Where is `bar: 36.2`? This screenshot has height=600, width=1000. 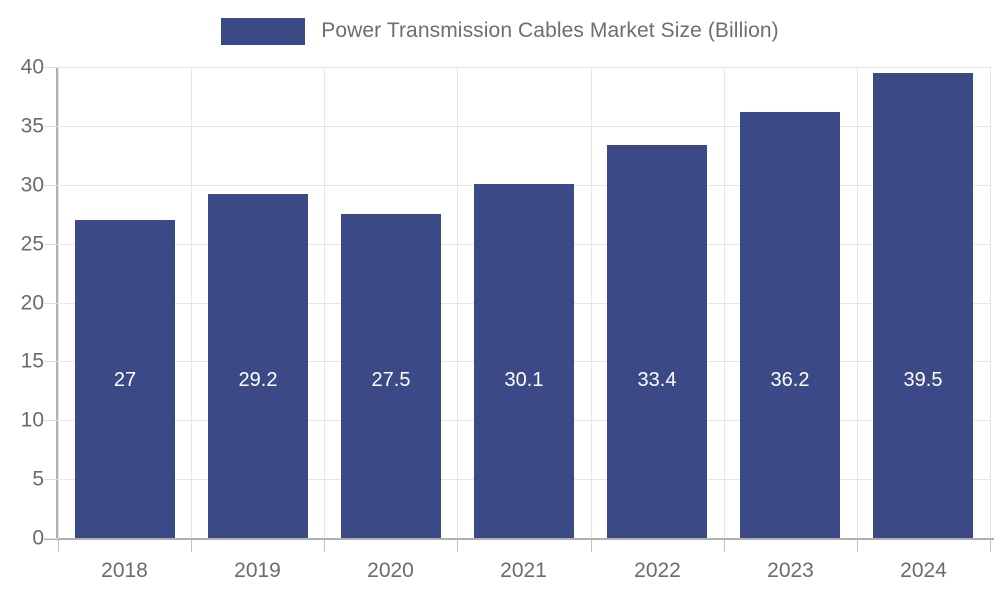
bar: 36.2 is located at coordinates (790, 324).